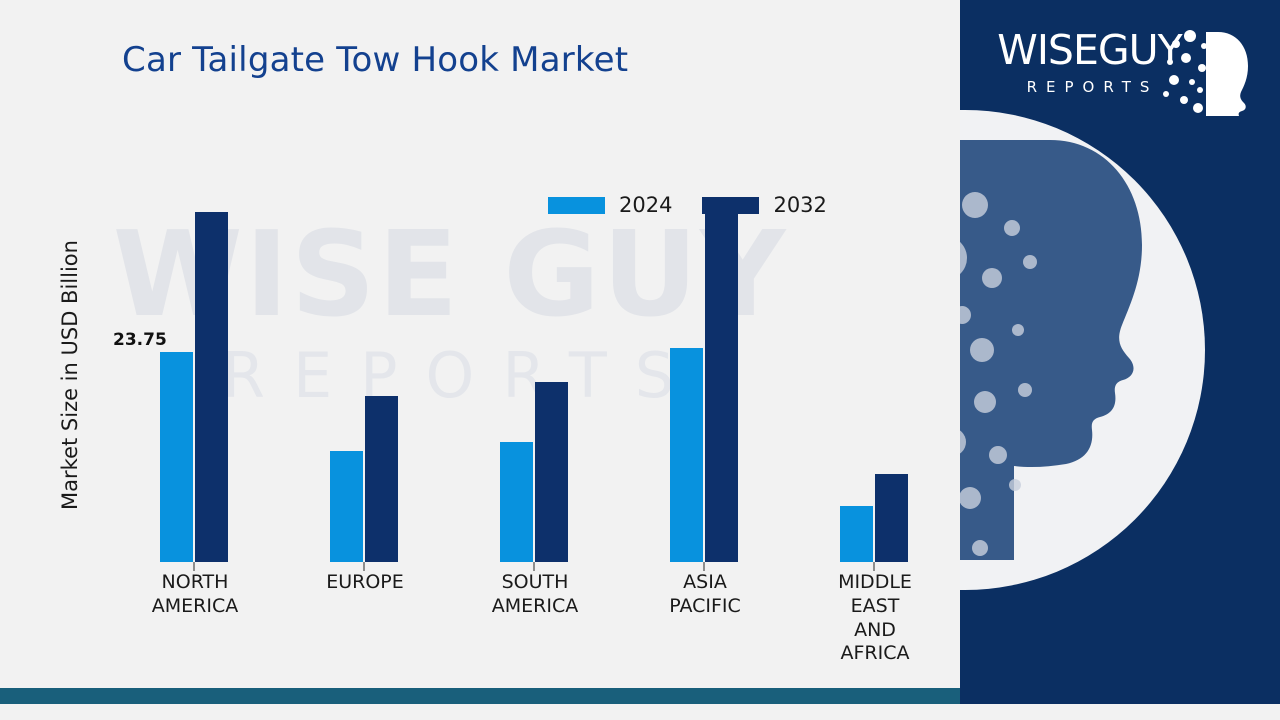  Describe the element at coordinates (140, 339) in the screenshot. I see `bar-value-label: 23.75` at that location.